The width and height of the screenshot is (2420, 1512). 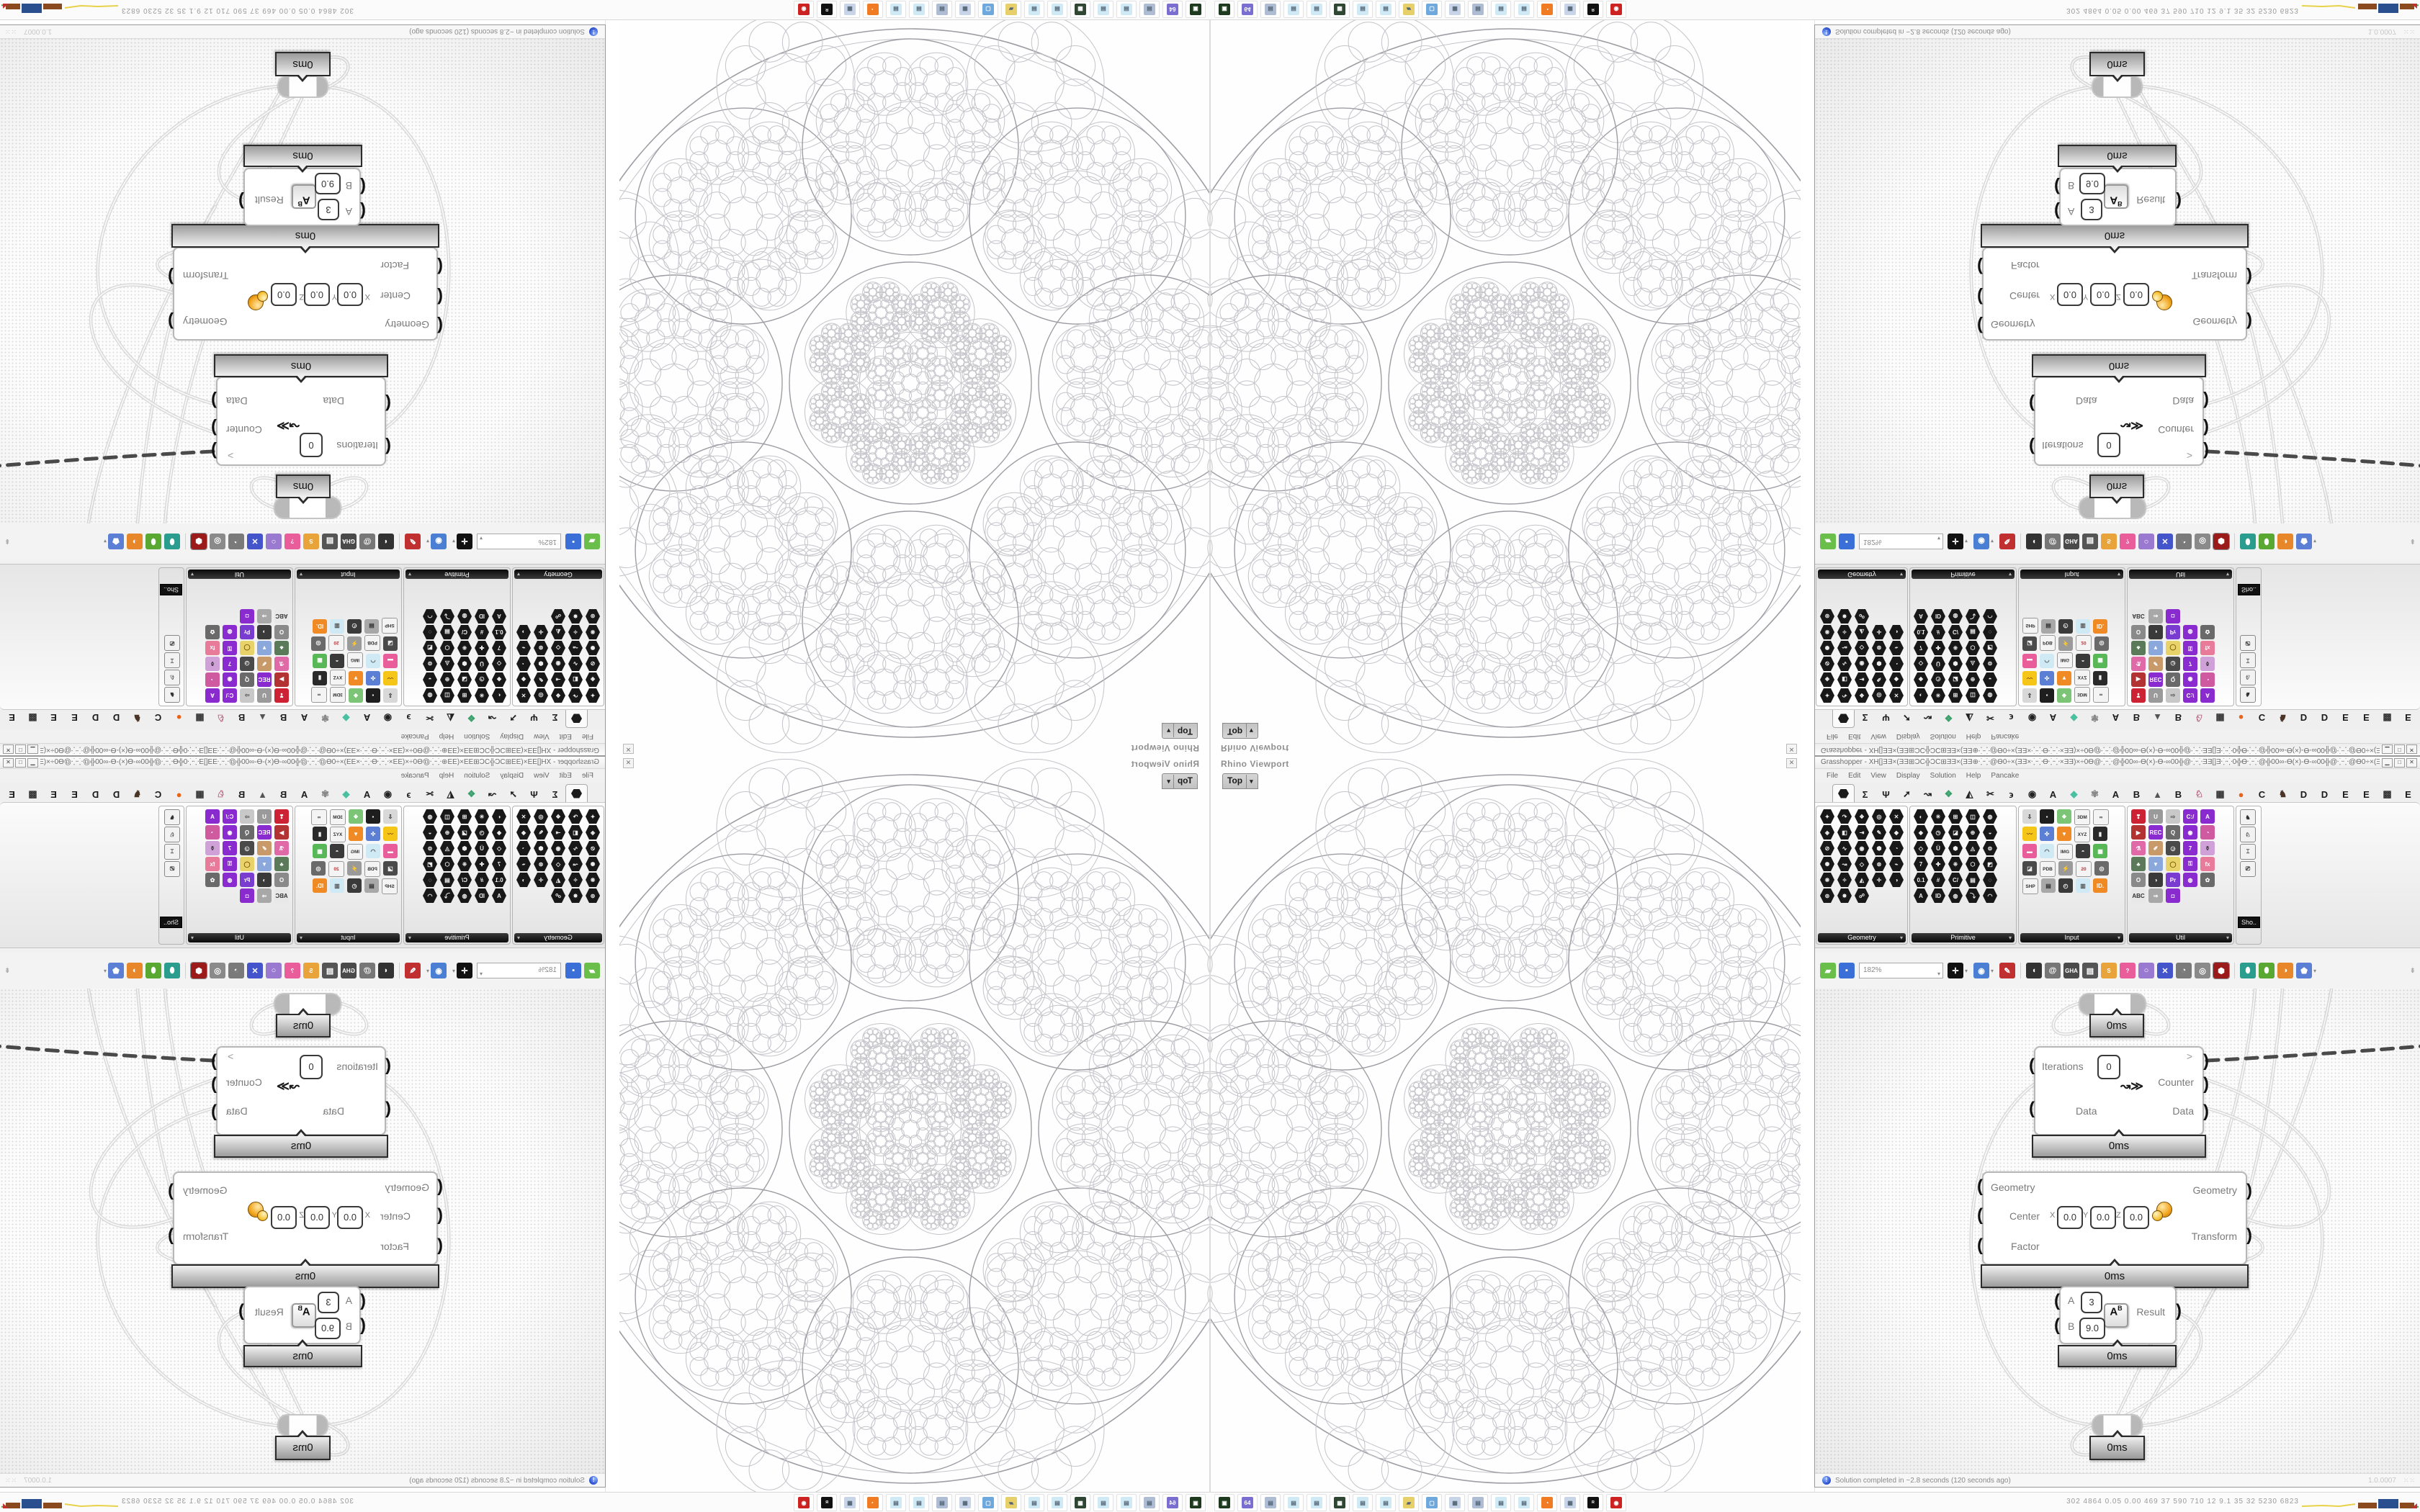 I want to click on component-icon: ▮, so click(x=320, y=834).